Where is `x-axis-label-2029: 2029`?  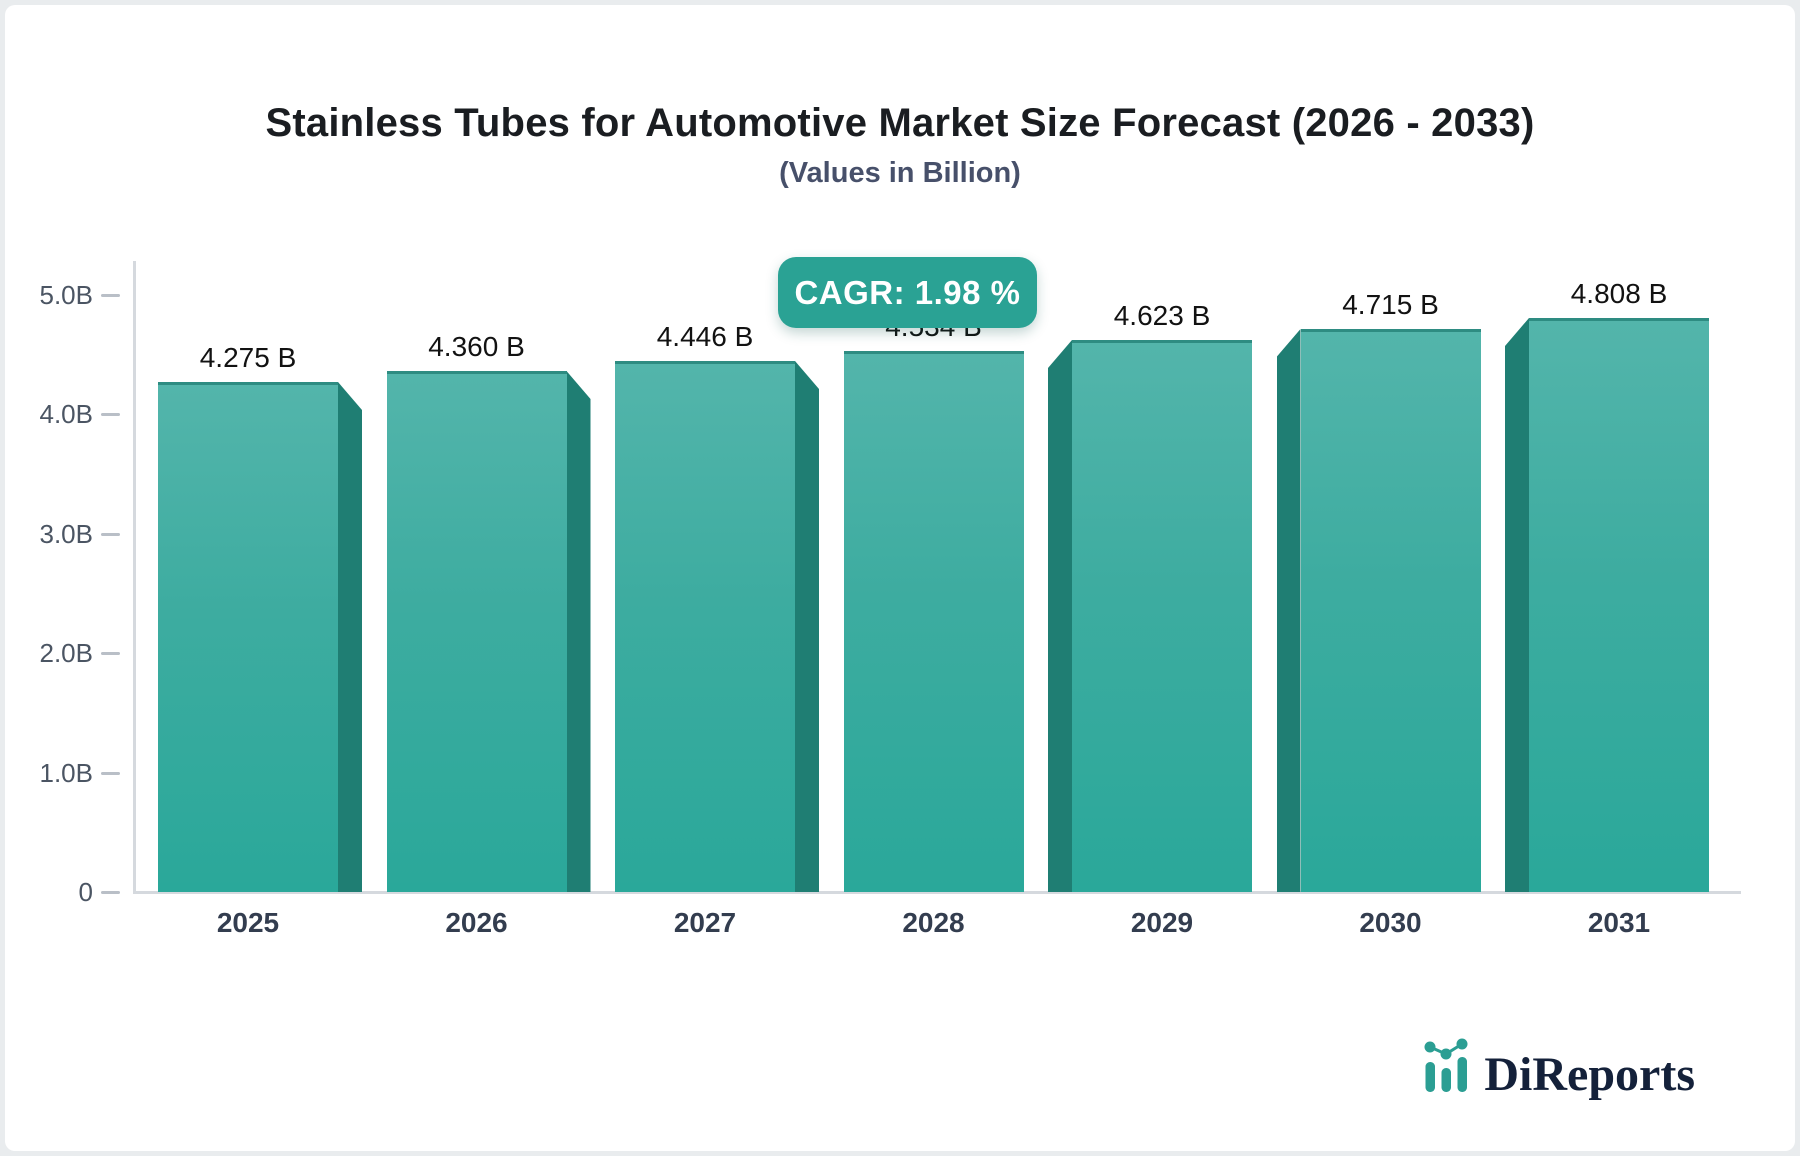
x-axis-label-2029: 2029 is located at coordinates (1162, 922).